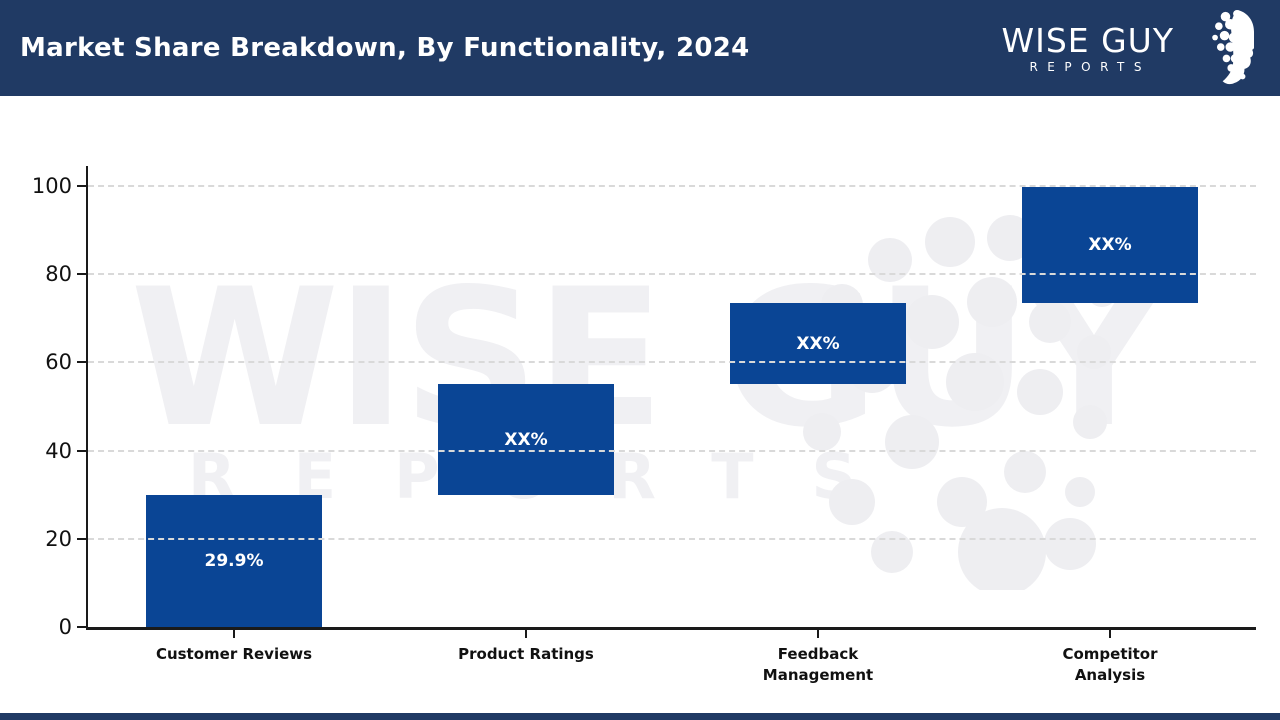  I want to click on logo-wordmark: WISE GUY, so click(1087, 40).